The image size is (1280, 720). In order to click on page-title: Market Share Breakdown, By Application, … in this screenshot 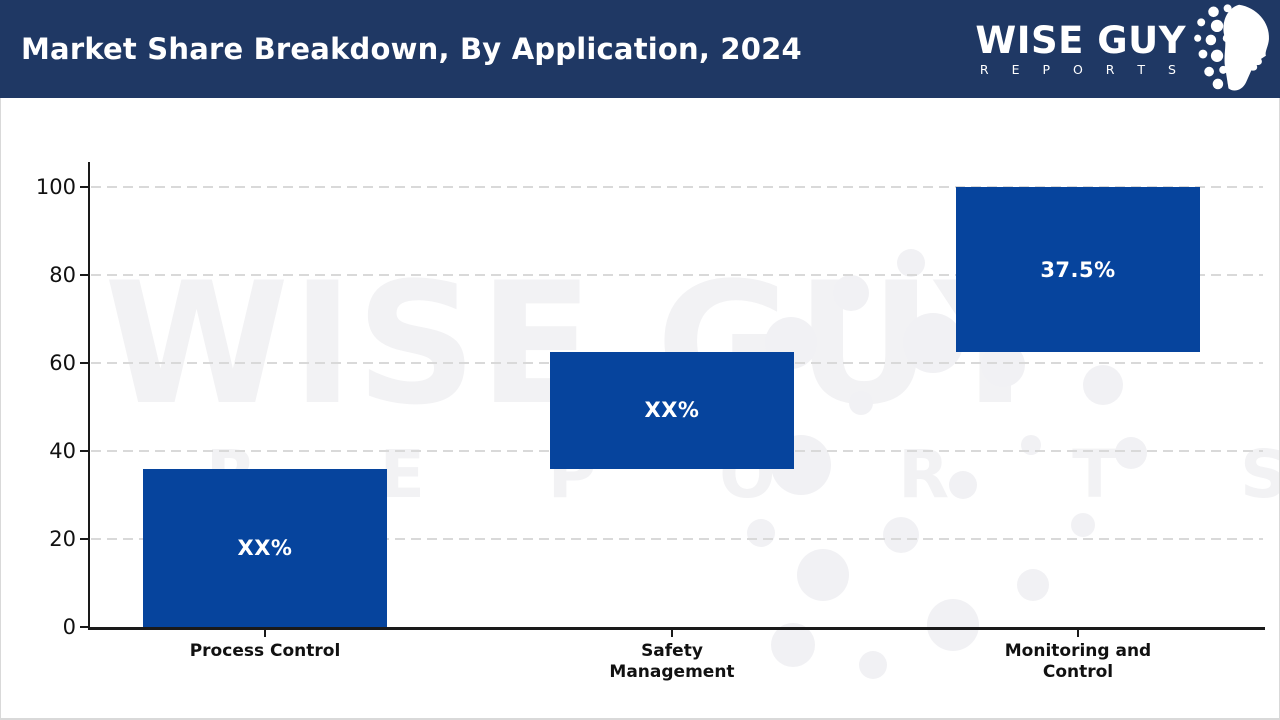, I will do `click(411, 49)`.